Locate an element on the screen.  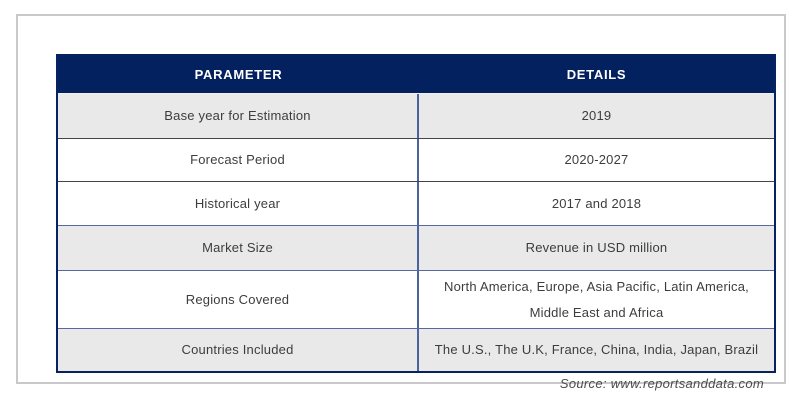
table-row-historical-year: Historical year 2017 and 2018 is located at coordinates (416, 203).